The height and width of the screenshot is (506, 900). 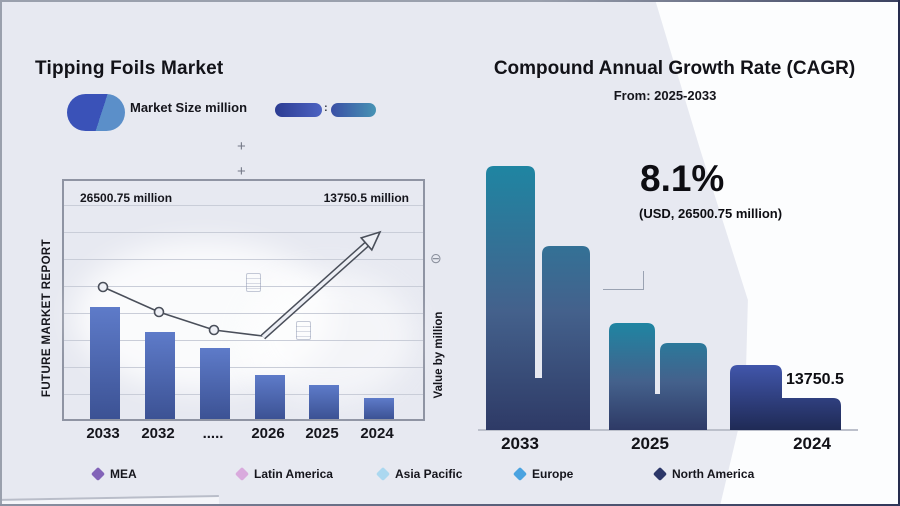 What do you see at coordinates (713, 474) in the screenshot?
I see `legend-label: North America` at bounding box center [713, 474].